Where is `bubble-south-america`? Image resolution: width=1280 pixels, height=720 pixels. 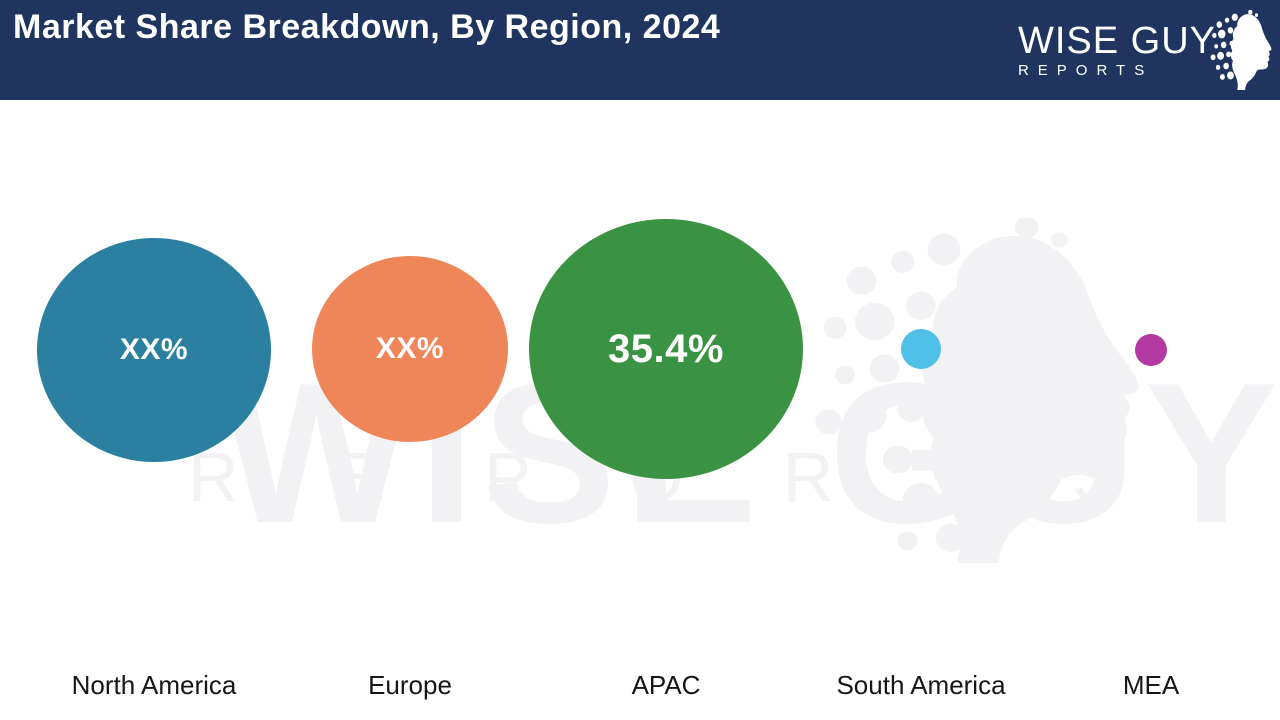
bubble-south-america is located at coordinates (921, 349).